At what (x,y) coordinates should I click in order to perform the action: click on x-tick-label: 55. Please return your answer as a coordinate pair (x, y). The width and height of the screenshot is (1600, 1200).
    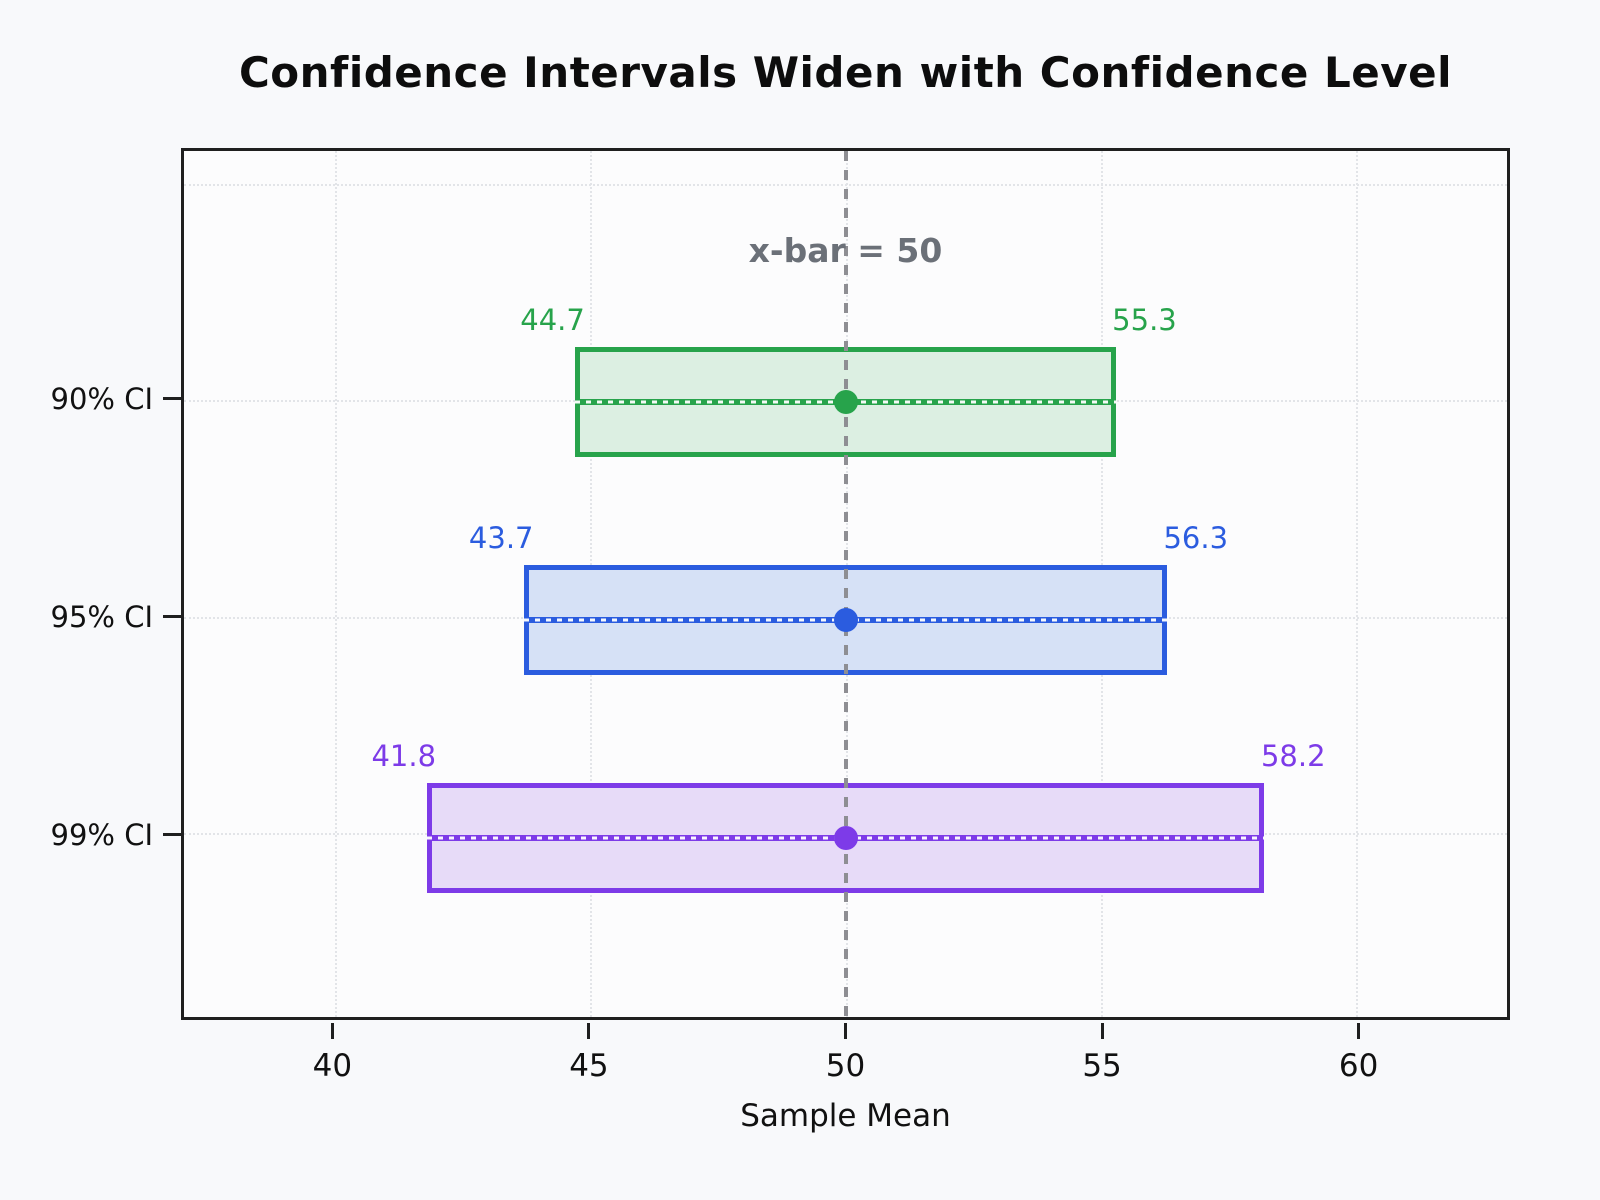
    Looking at the image, I should click on (1102, 1066).